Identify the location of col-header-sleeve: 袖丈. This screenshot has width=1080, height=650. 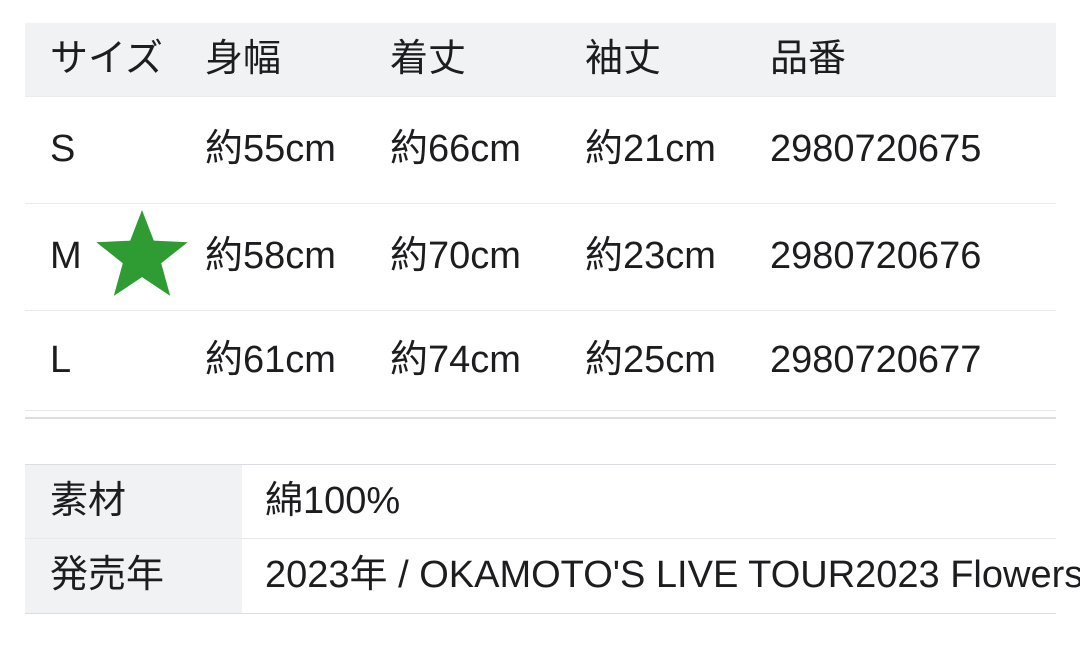
(623, 58).